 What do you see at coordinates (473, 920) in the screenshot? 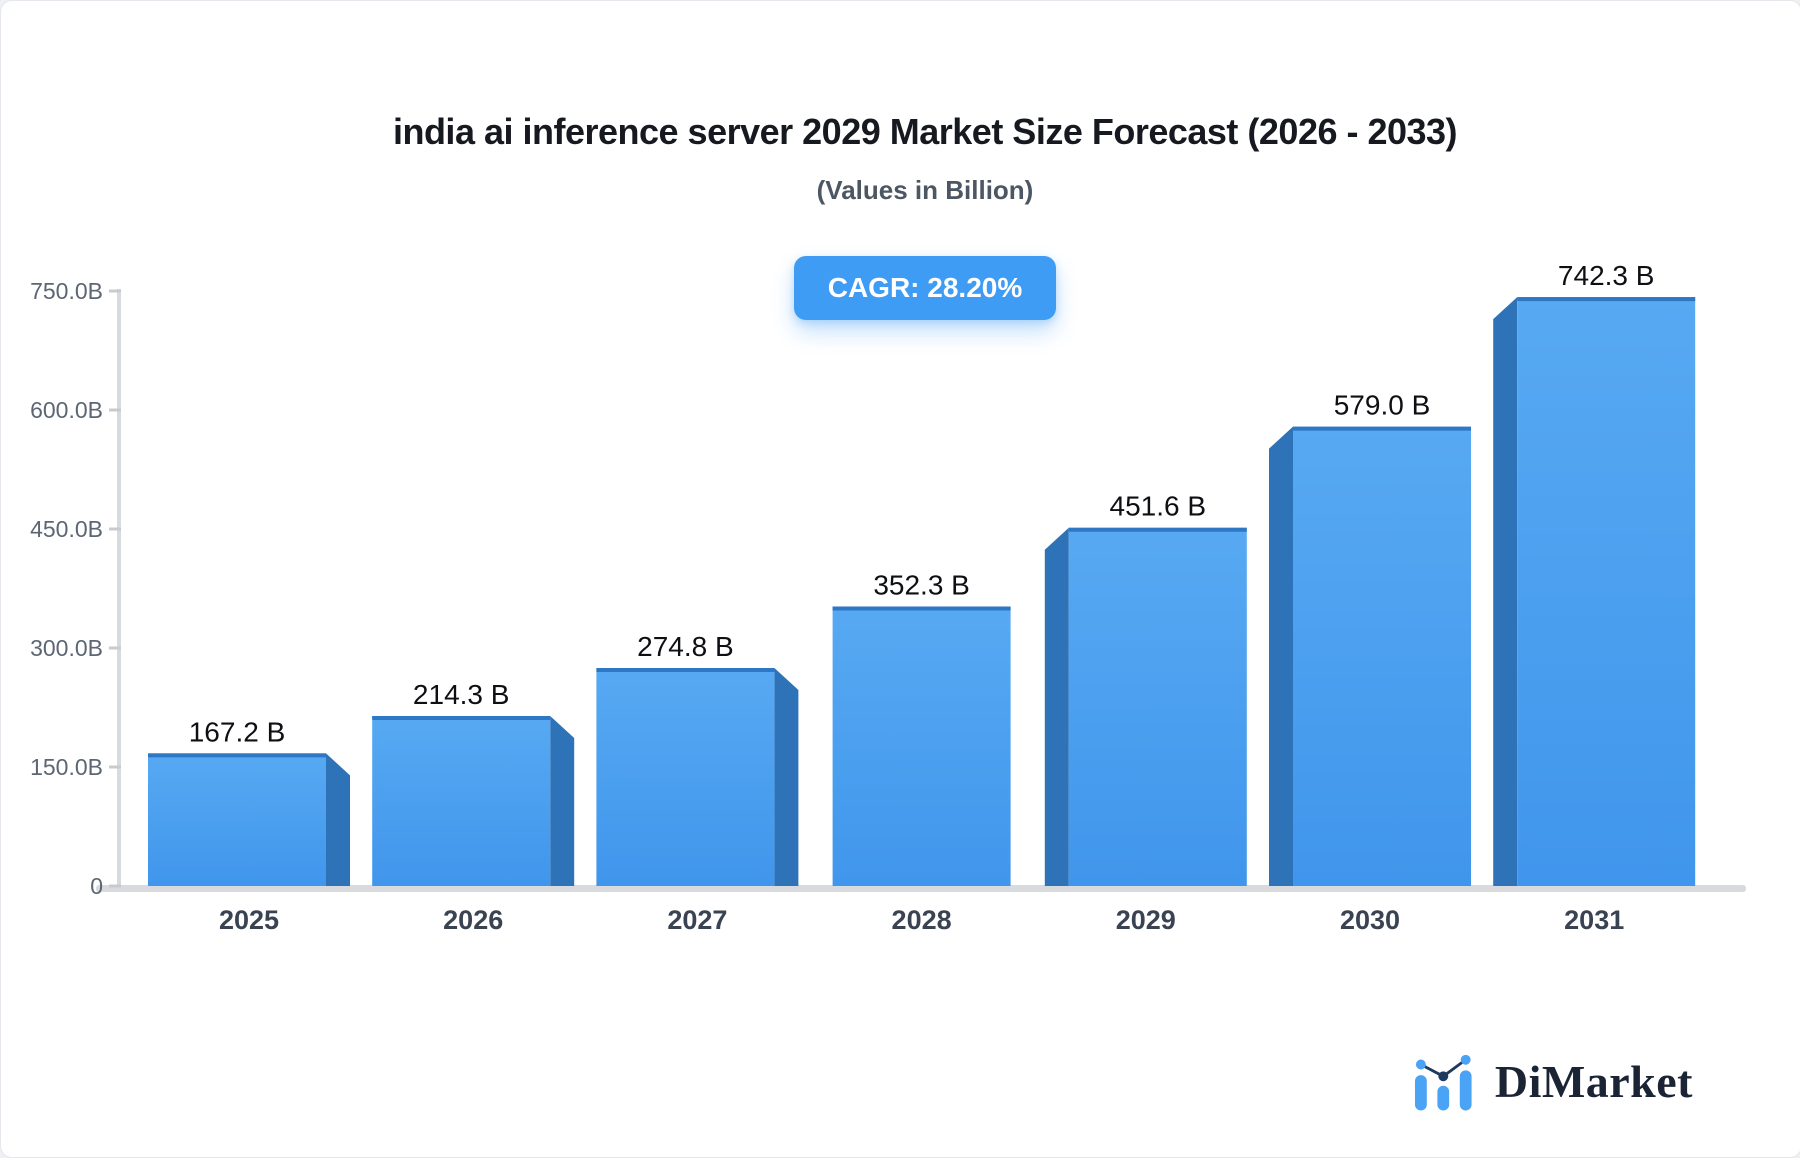
I see `x-tick-label: 2026` at bounding box center [473, 920].